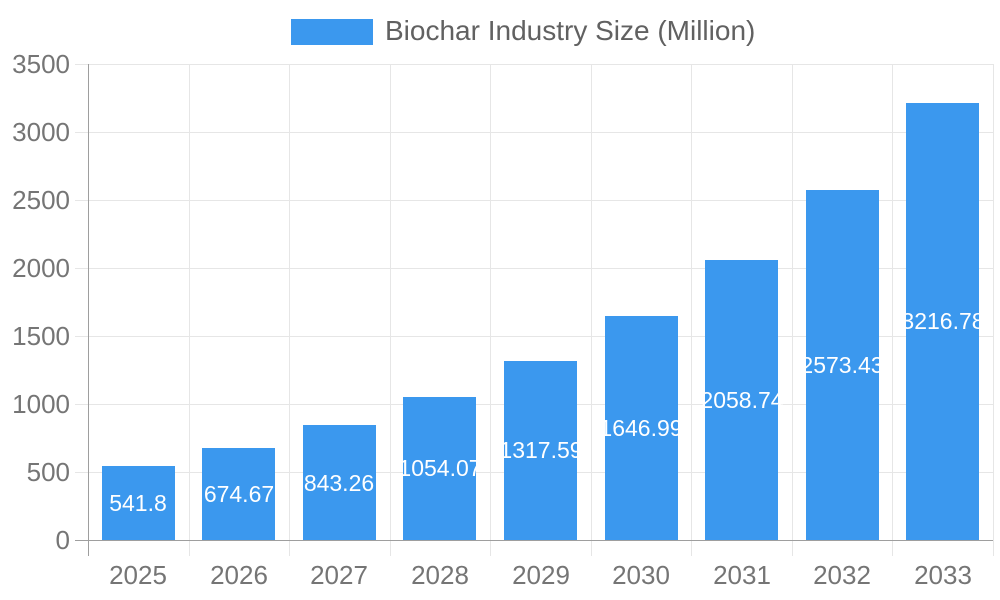 The width and height of the screenshot is (1000, 600). What do you see at coordinates (742, 575) in the screenshot?
I see `x-axis-tick-label: 2031` at bounding box center [742, 575].